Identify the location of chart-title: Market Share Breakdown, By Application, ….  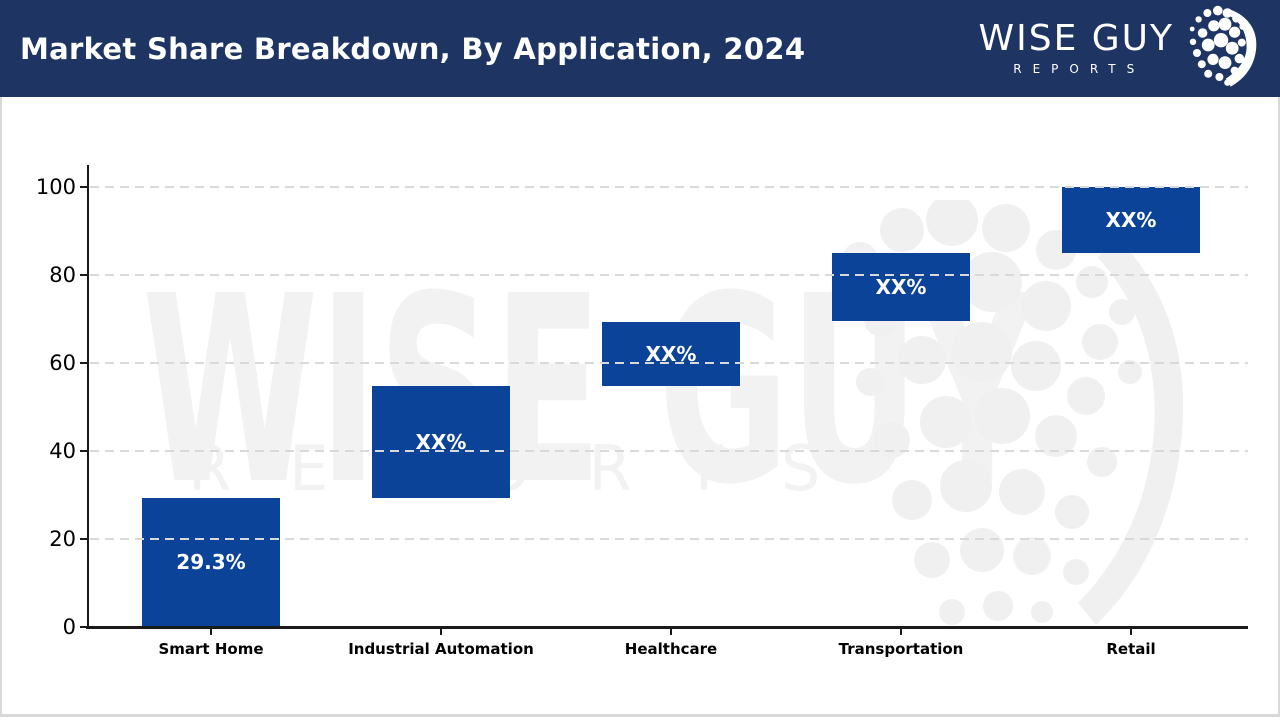
(413, 48).